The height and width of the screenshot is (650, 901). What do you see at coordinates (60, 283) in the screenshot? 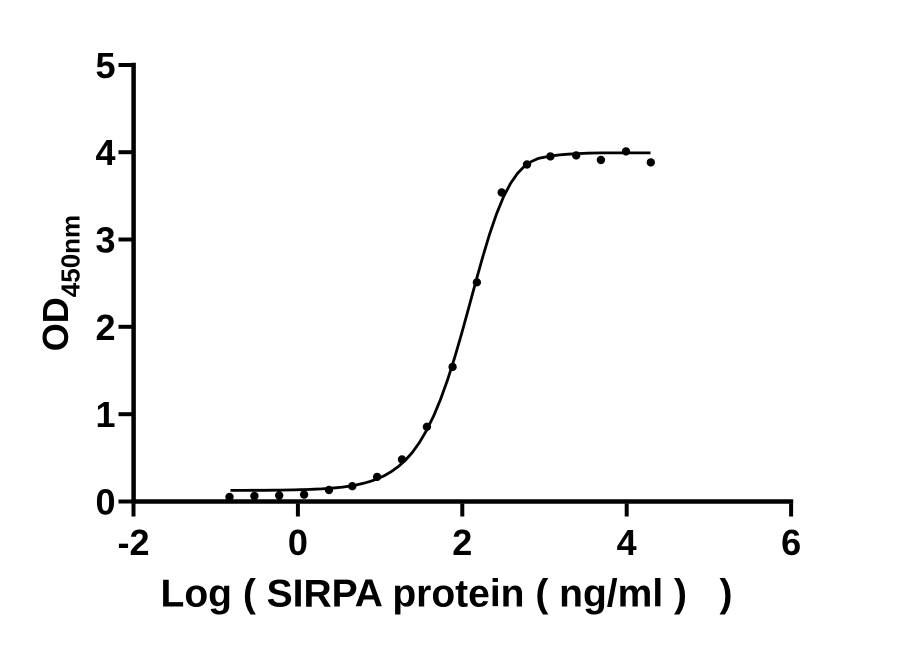
I see `svg-text: OD450nm` at bounding box center [60, 283].